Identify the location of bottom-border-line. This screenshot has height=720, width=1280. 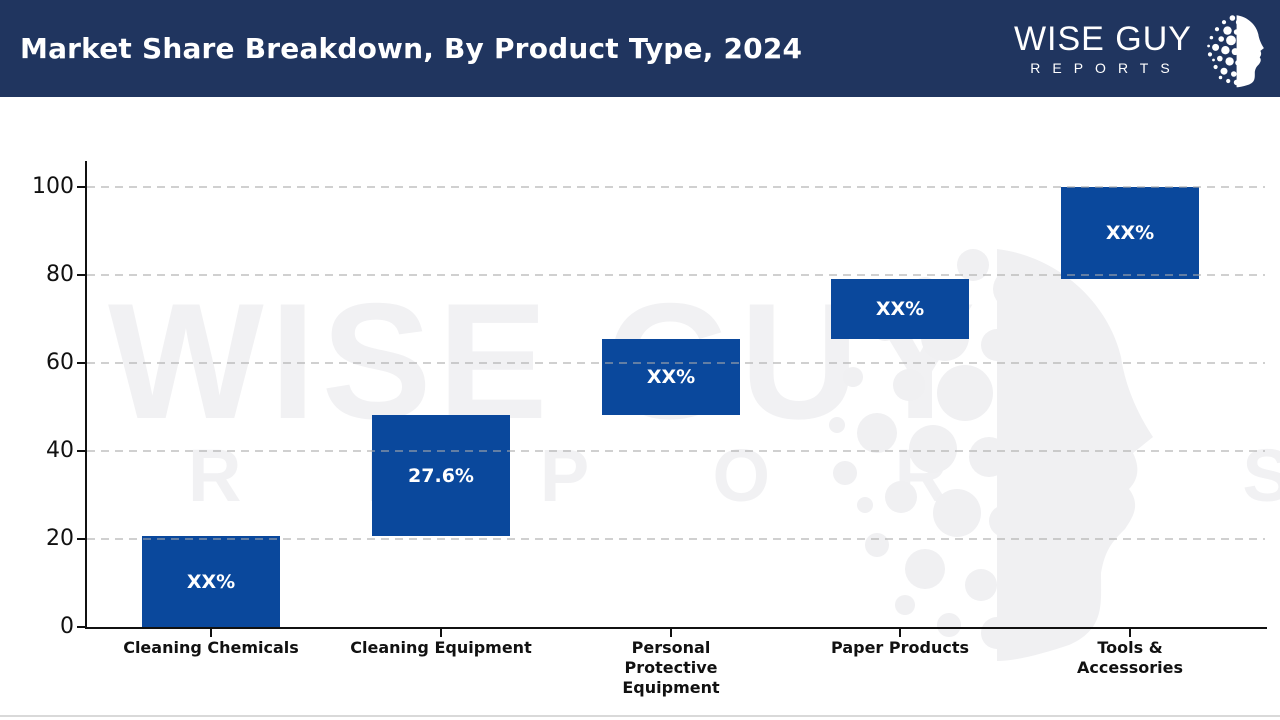
(640, 716).